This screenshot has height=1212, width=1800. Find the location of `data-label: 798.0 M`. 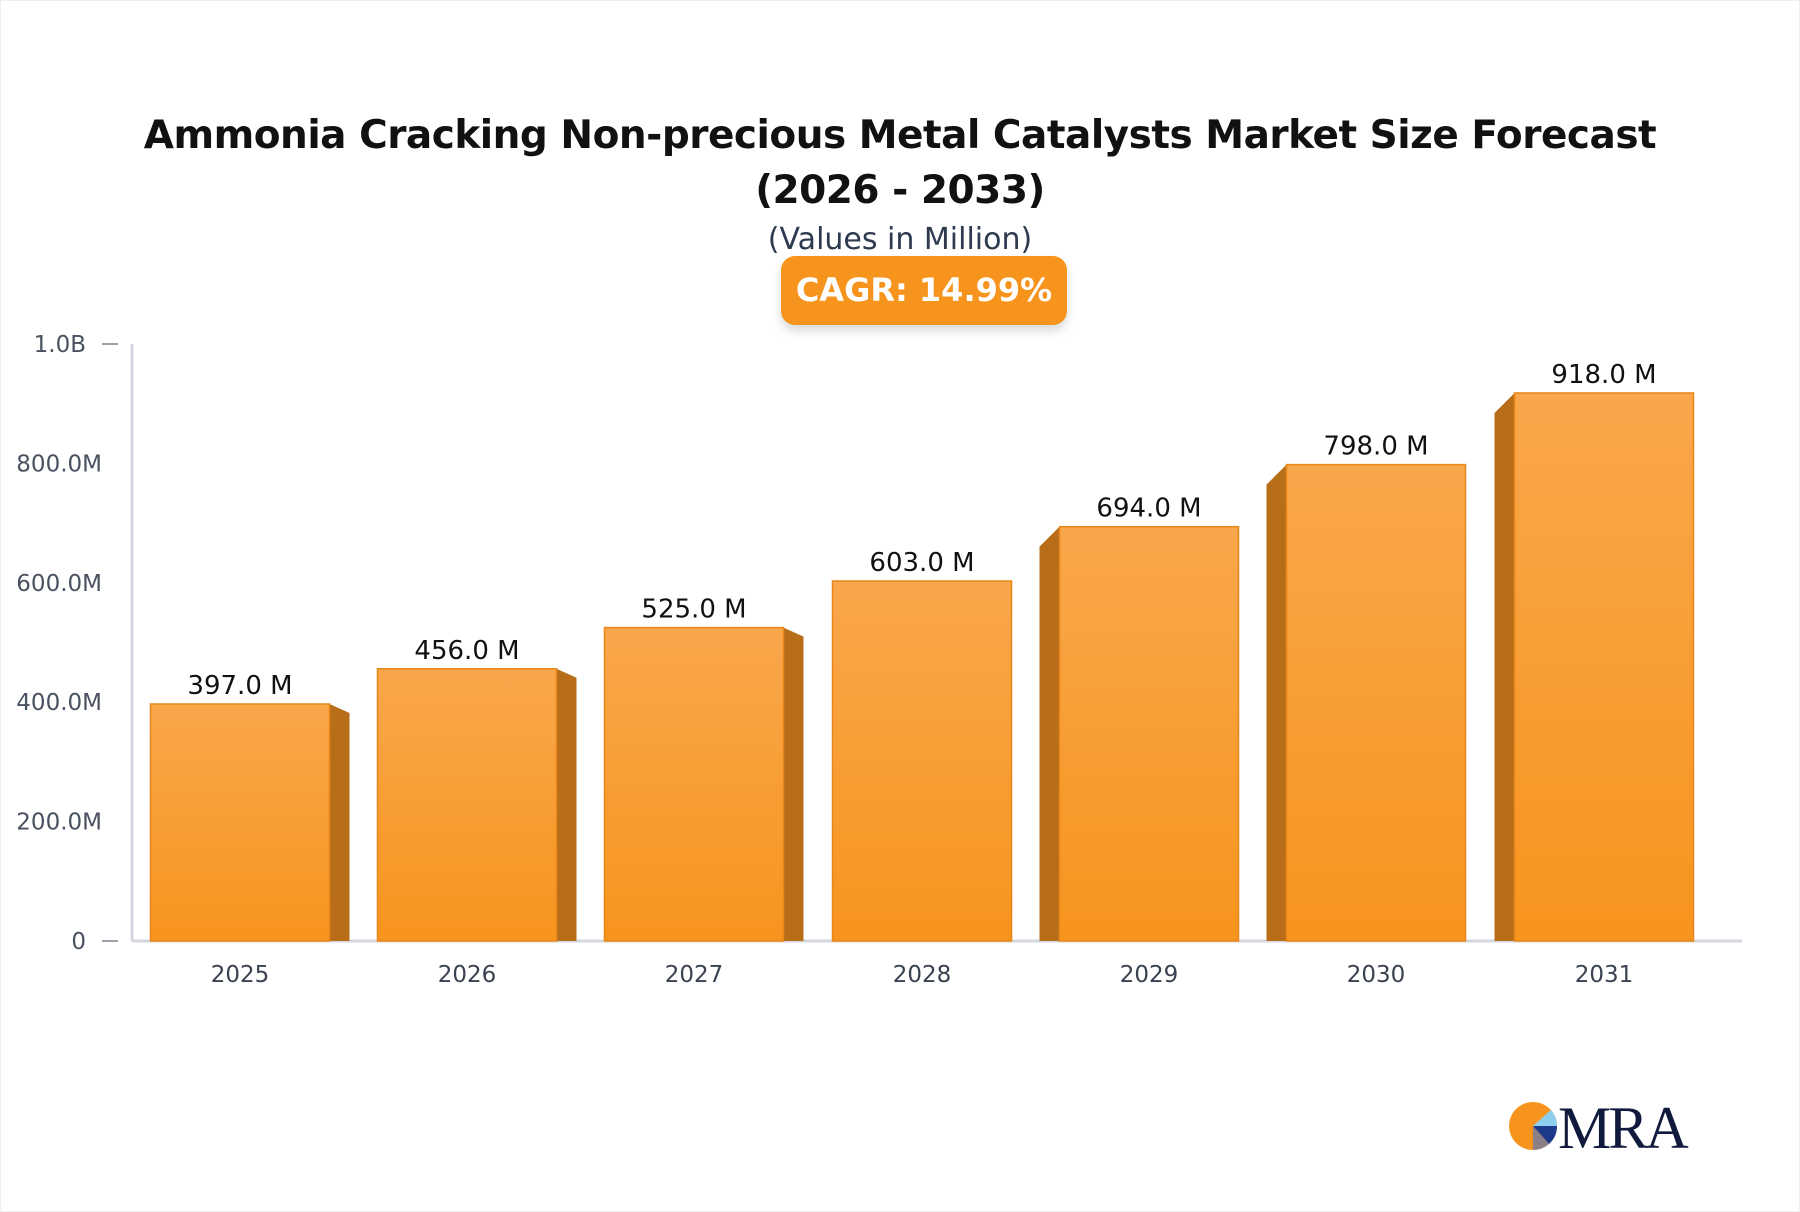

data-label: 798.0 M is located at coordinates (1375, 447).